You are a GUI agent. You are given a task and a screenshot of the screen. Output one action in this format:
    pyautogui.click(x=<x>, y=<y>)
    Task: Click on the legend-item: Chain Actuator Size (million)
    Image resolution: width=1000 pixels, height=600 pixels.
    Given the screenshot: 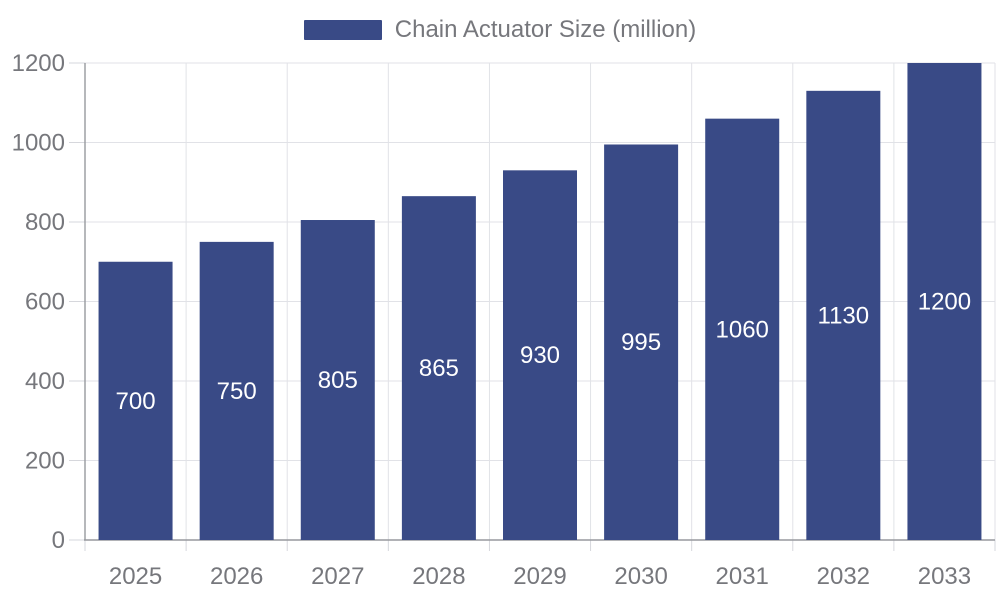 What is the action you would take?
    pyautogui.click(x=500, y=30)
    